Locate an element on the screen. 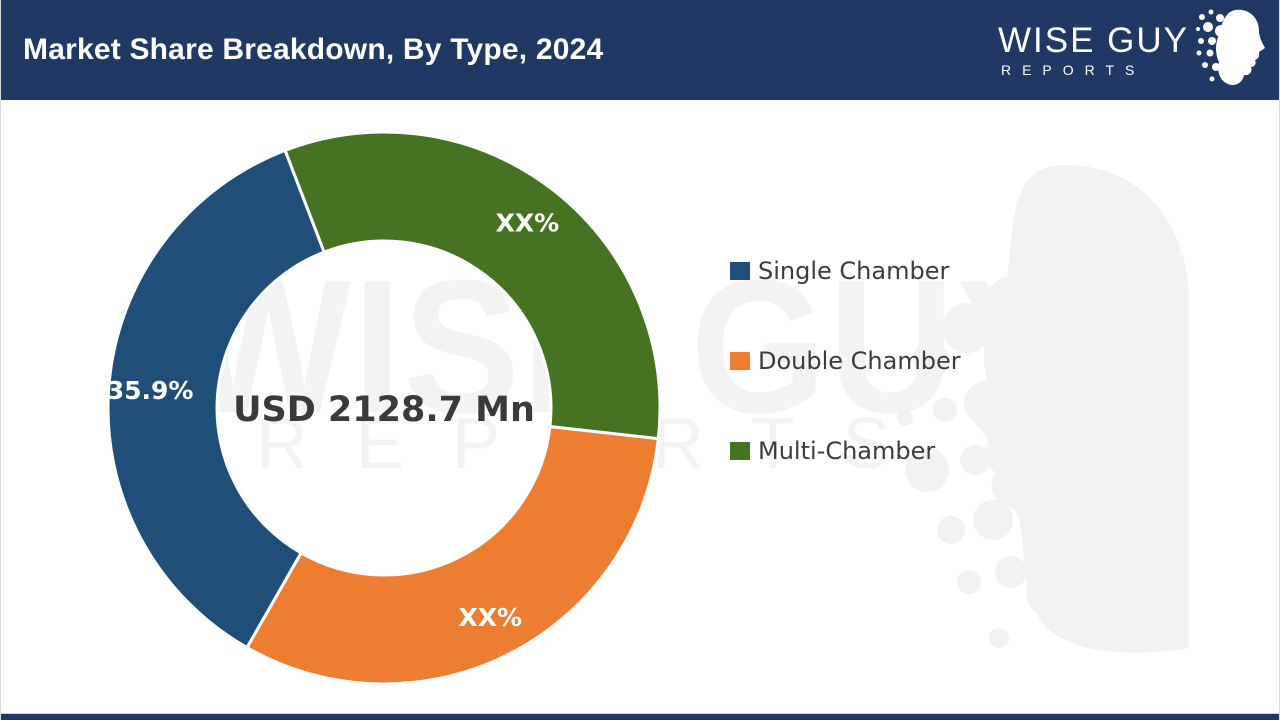 Image resolution: width=1280 pixels, height=720 pixels. legend-item-single-chamber: Single Chamber is located at coordinates (845, 271).